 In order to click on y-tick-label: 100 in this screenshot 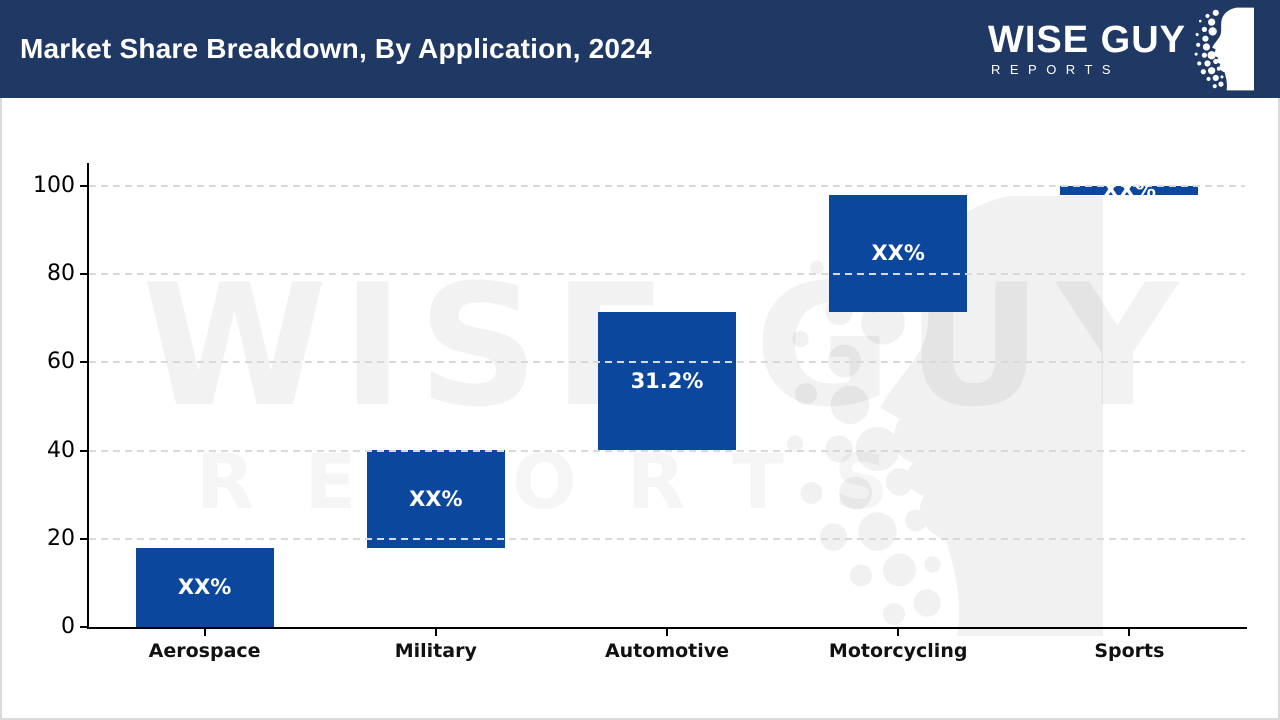, I will do `click(54, 185)`.